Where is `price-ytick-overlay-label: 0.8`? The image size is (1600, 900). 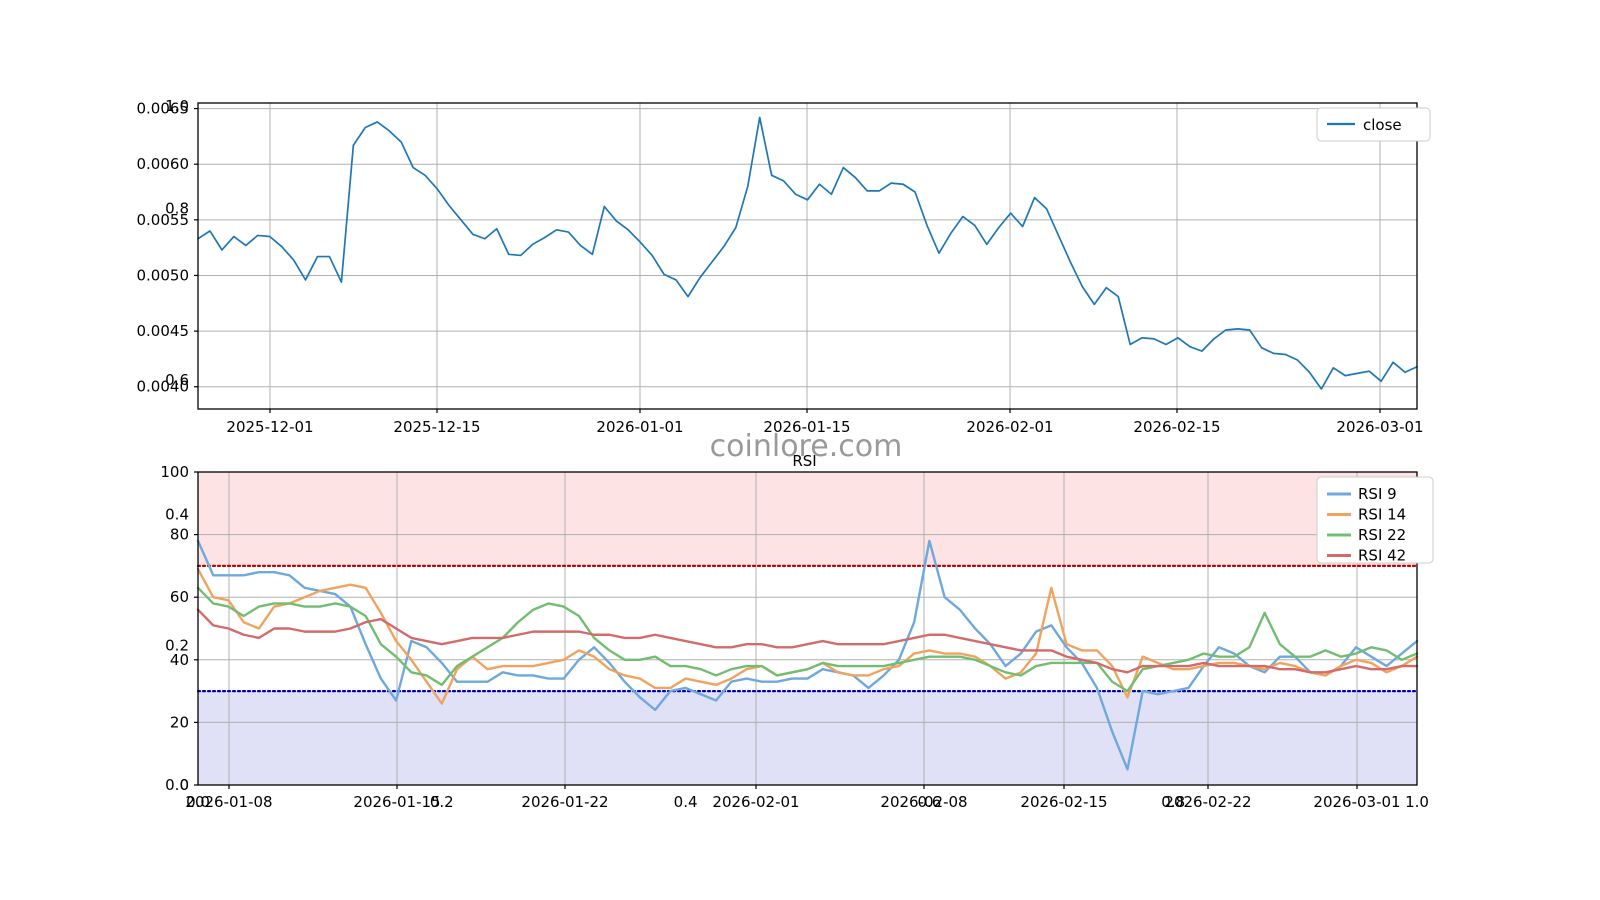 price-ytick-overlay-label: 0.8 is located at coordinates (177, 209).